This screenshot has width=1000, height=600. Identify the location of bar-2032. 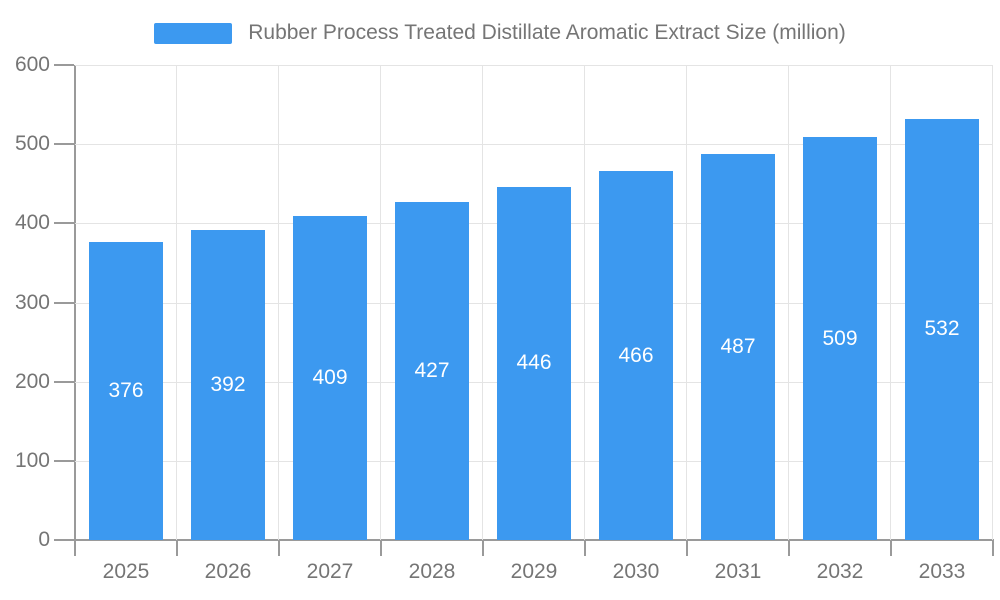
(840, 338).